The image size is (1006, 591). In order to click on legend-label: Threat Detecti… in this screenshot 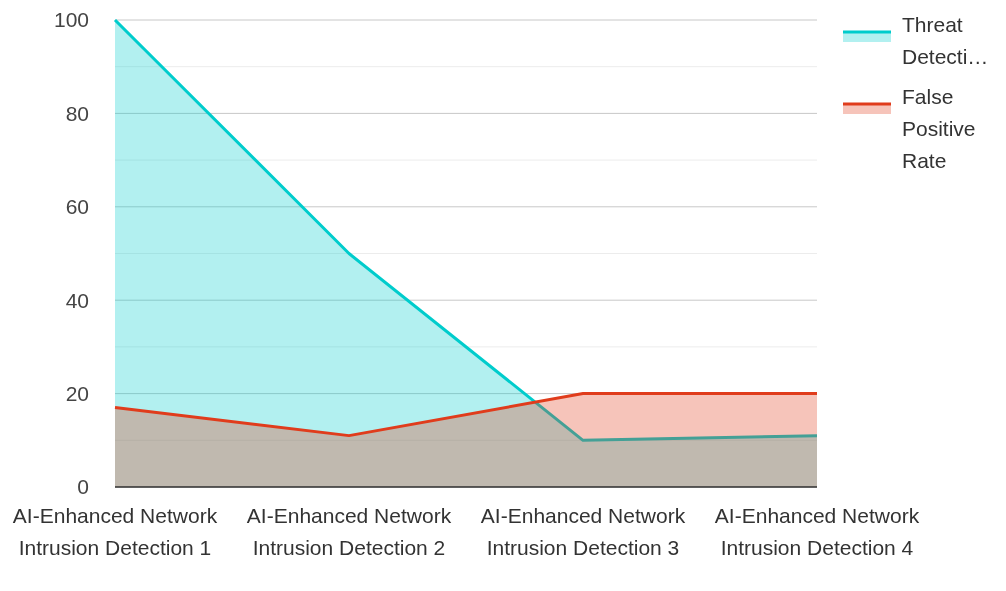, I will do `click(945, 40)`.